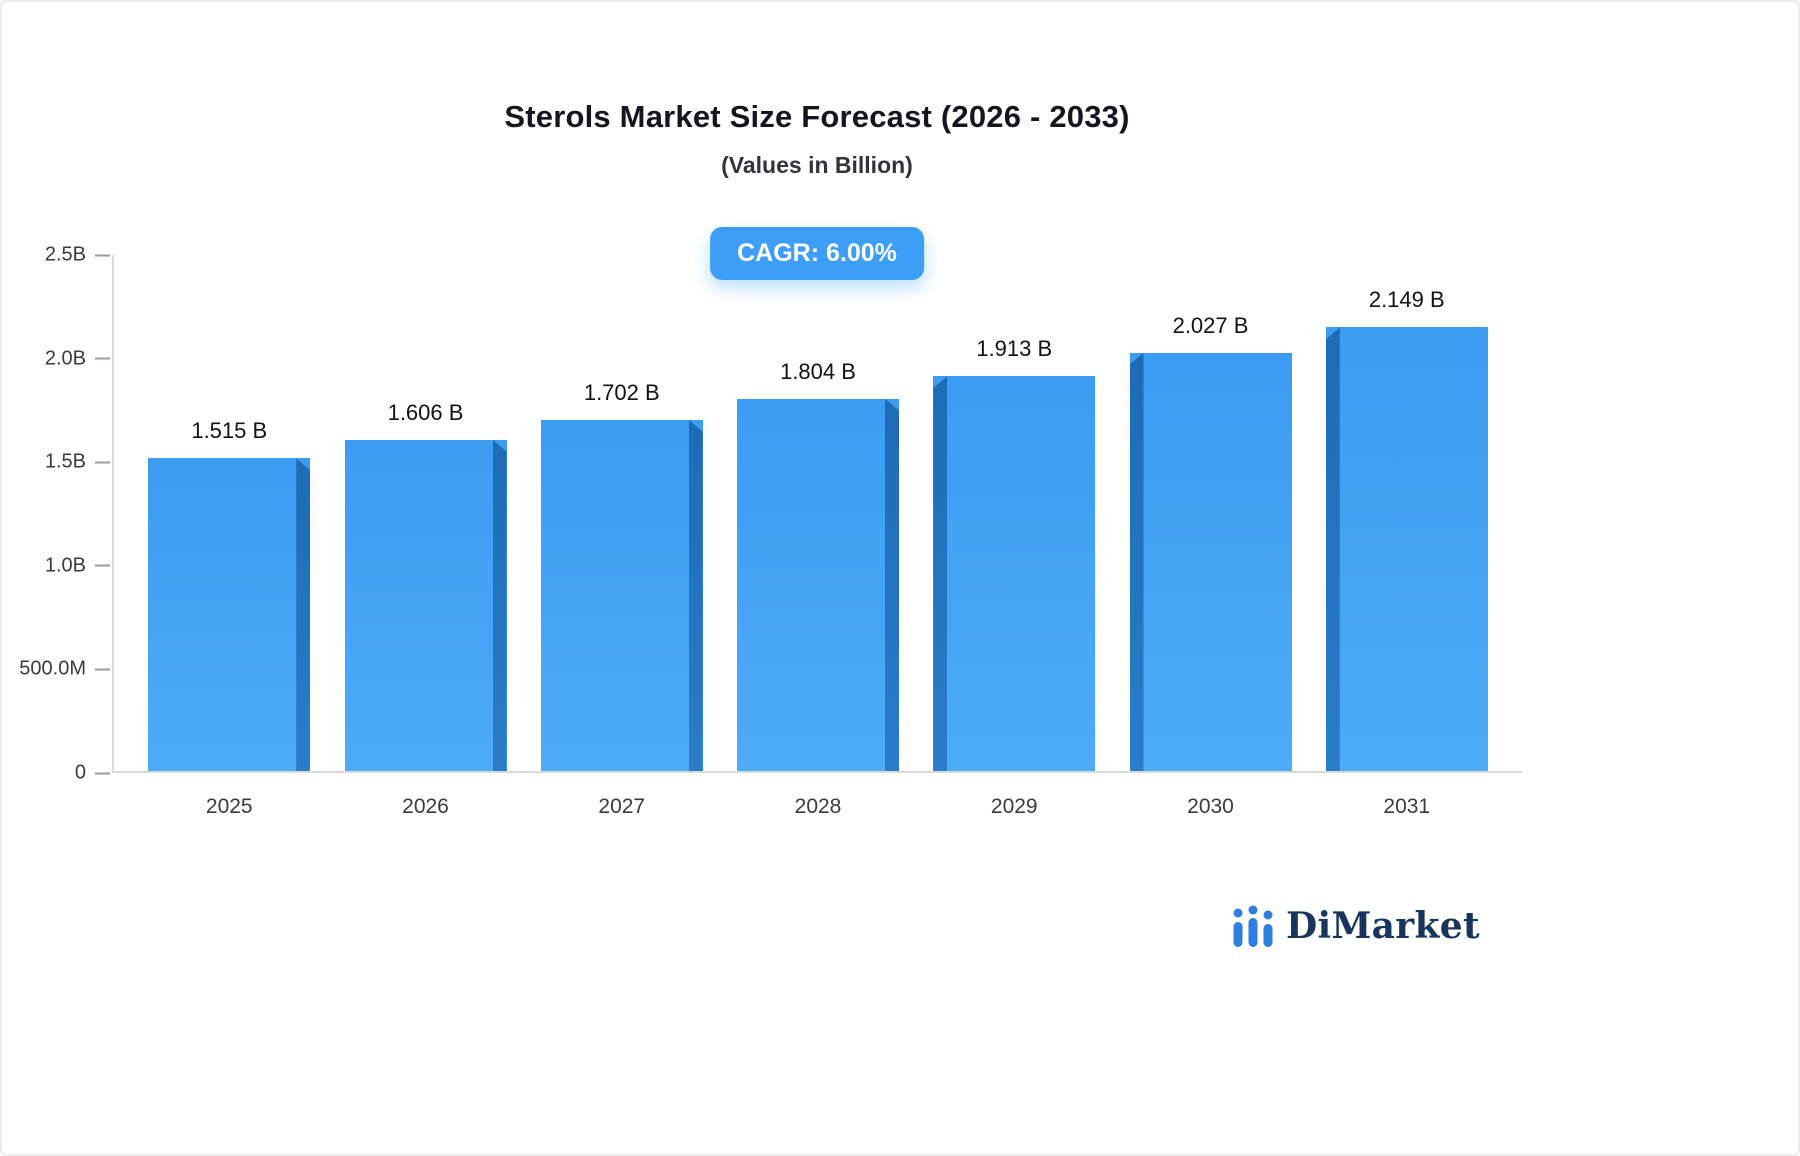  Describe the element at coordinates (56, 514) in the screenshot. I see `y-axis: 2.5B 2.0B 1.5B 1.0B 500.0M 0` at that location.